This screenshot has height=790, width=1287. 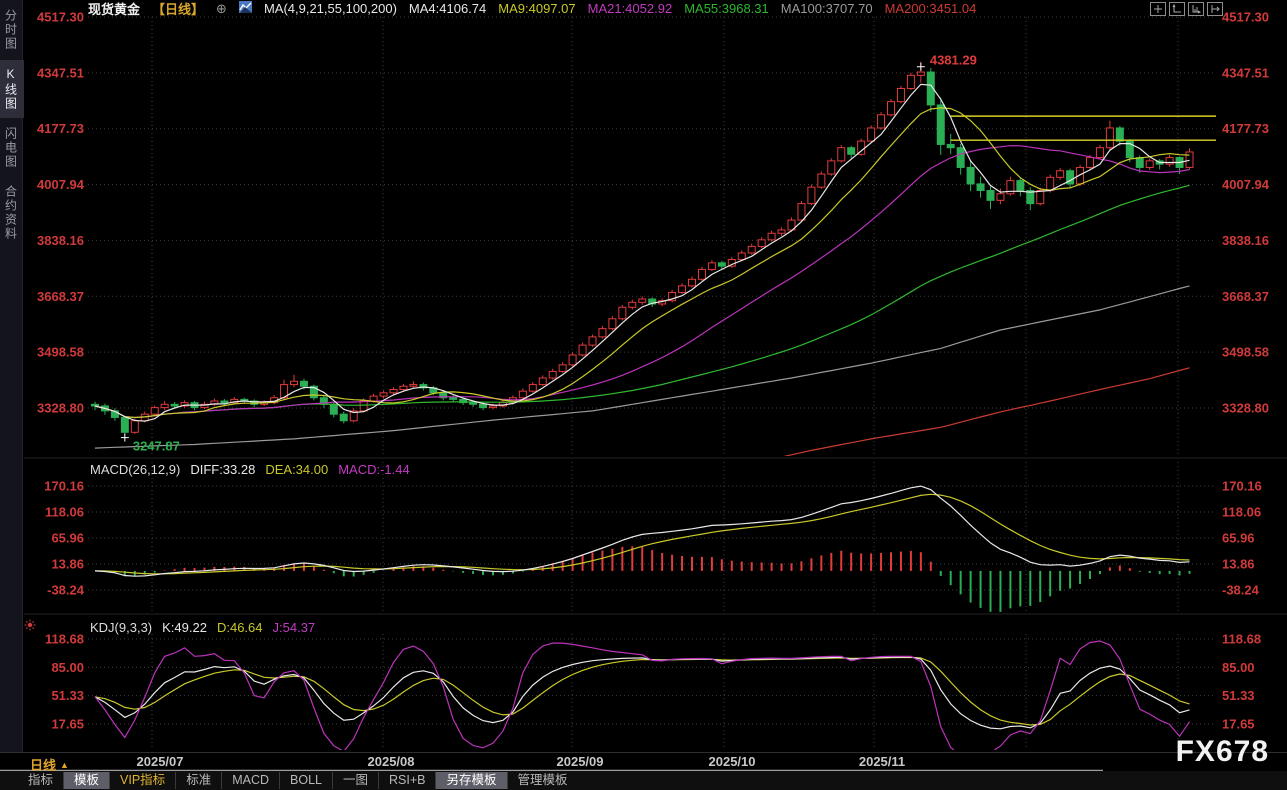 I want to click on kdj-j-value: J:54.37, so click(x=294, y=627).